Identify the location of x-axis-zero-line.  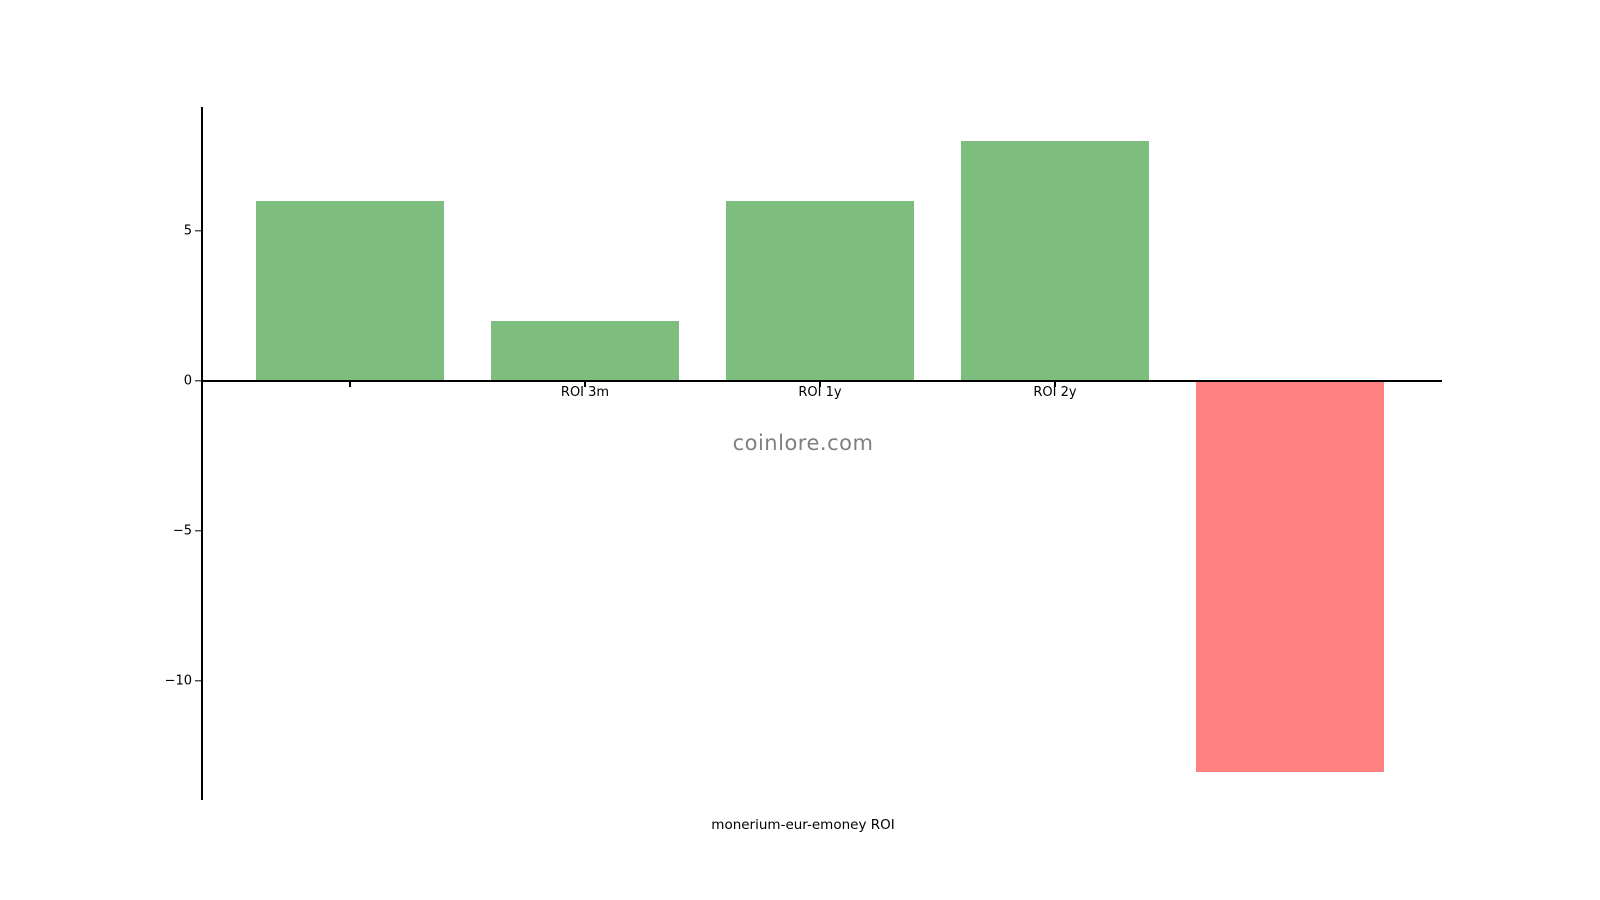
(821, 381).